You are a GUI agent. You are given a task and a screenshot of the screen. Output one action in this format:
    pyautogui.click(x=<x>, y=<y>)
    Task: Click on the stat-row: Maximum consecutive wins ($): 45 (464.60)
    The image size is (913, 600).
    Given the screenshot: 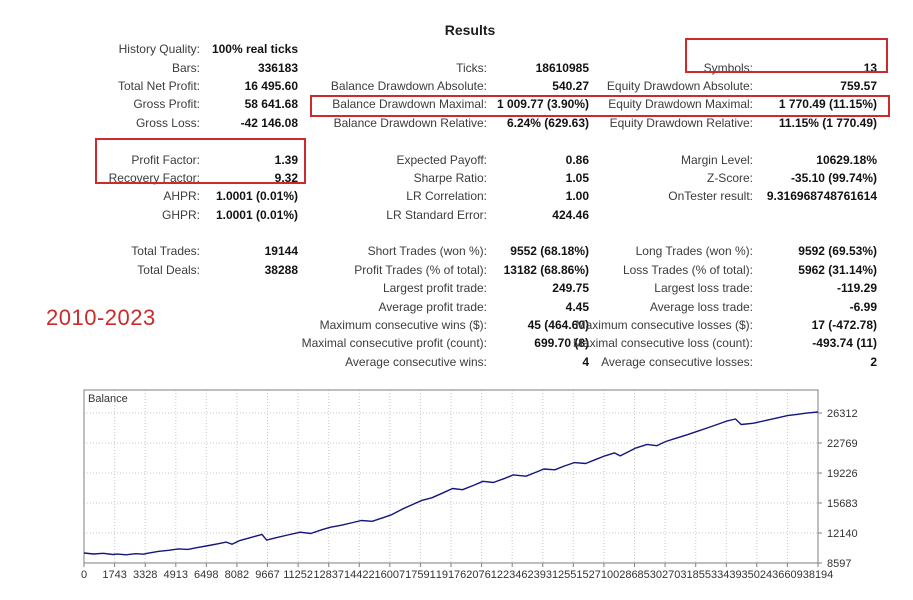 What is the action you would take?
    pyautogui.click(x=444, y=325)
    